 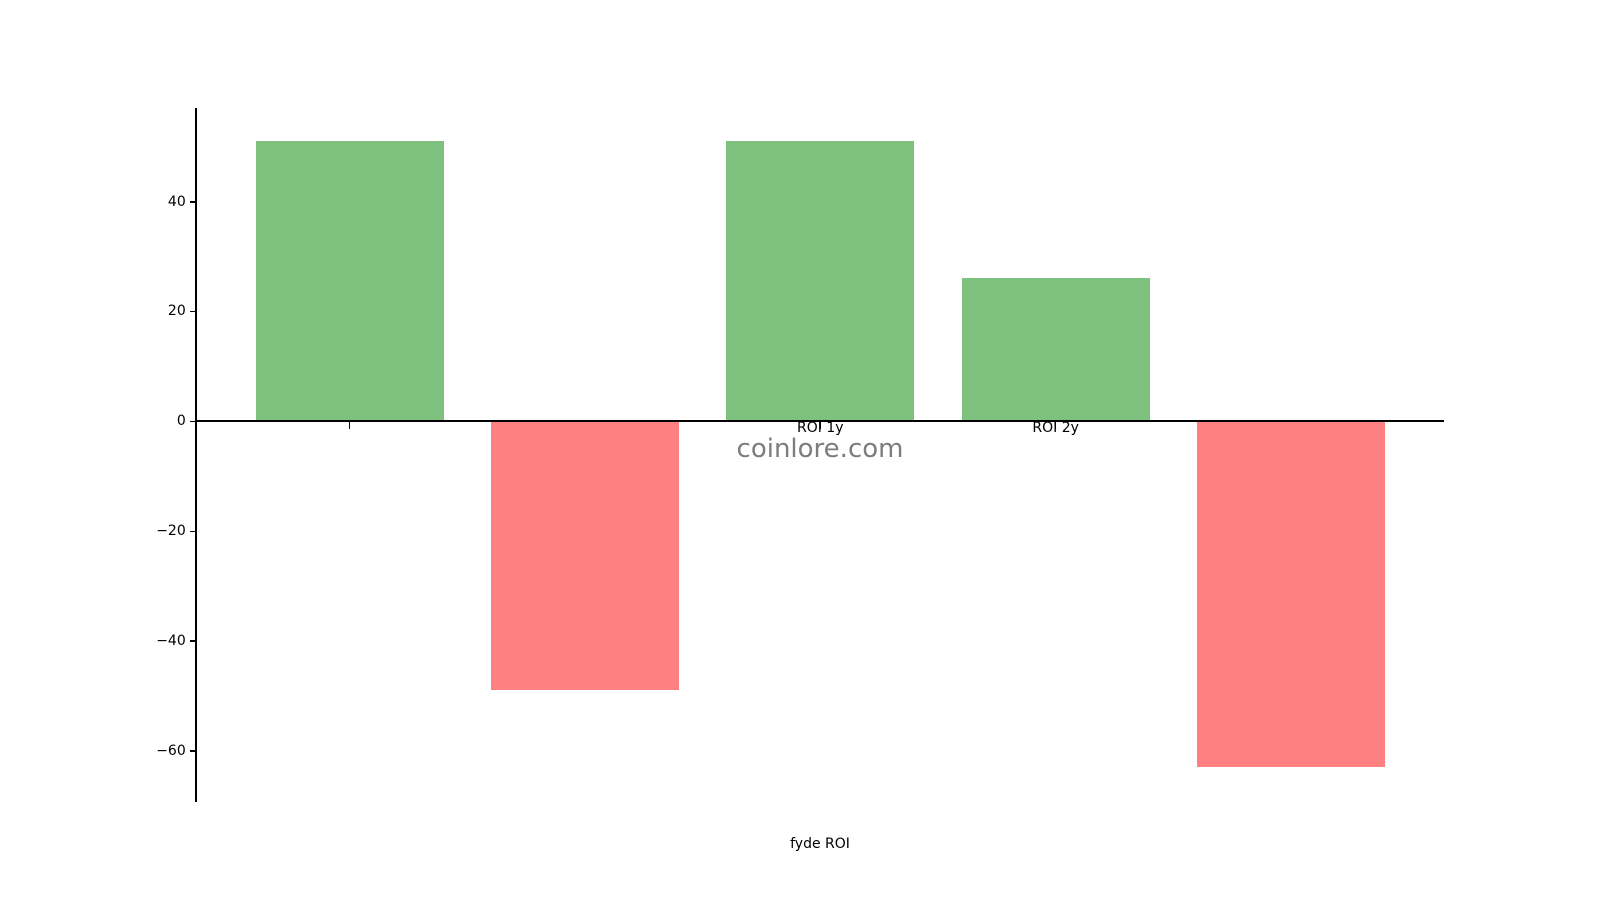 What do you see at coordinates (181, 421) in the screenshot?
I see `y-tick-label: 0` at bounding box center [181, 421].